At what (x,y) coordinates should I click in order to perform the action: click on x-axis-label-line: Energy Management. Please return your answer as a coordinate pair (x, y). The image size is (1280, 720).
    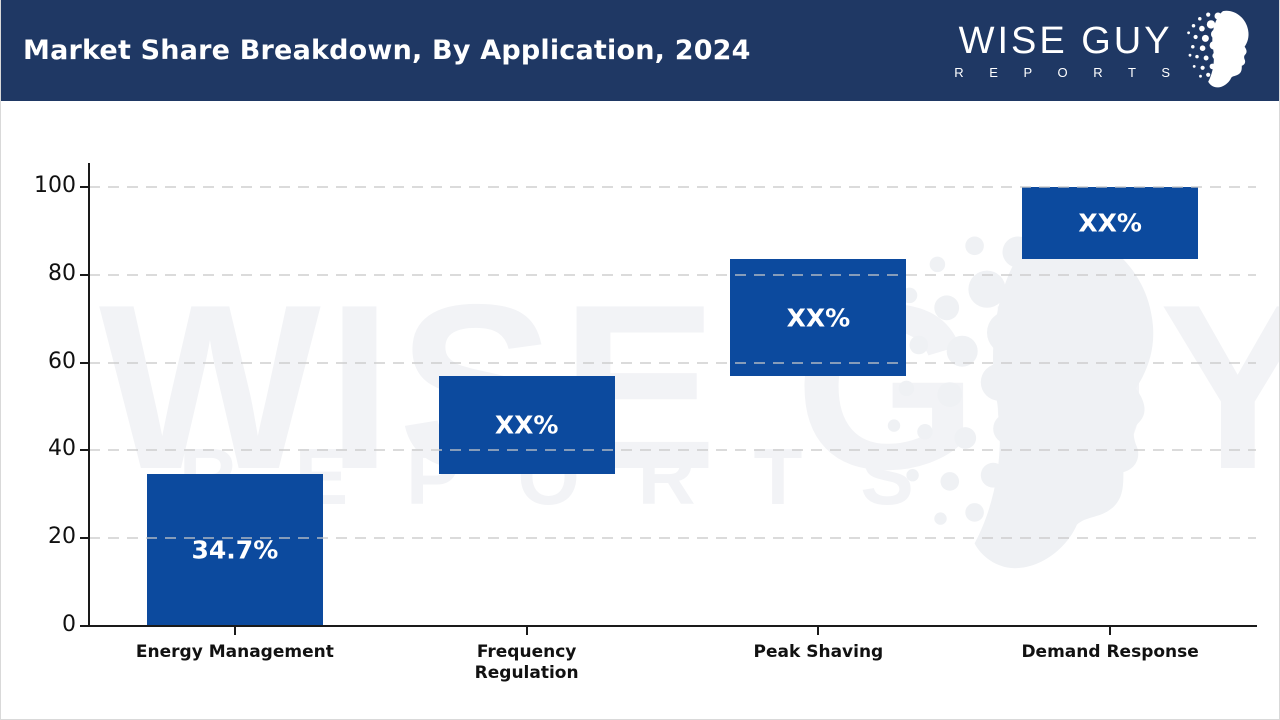
    Looking at the image, I should click on (234, 652).